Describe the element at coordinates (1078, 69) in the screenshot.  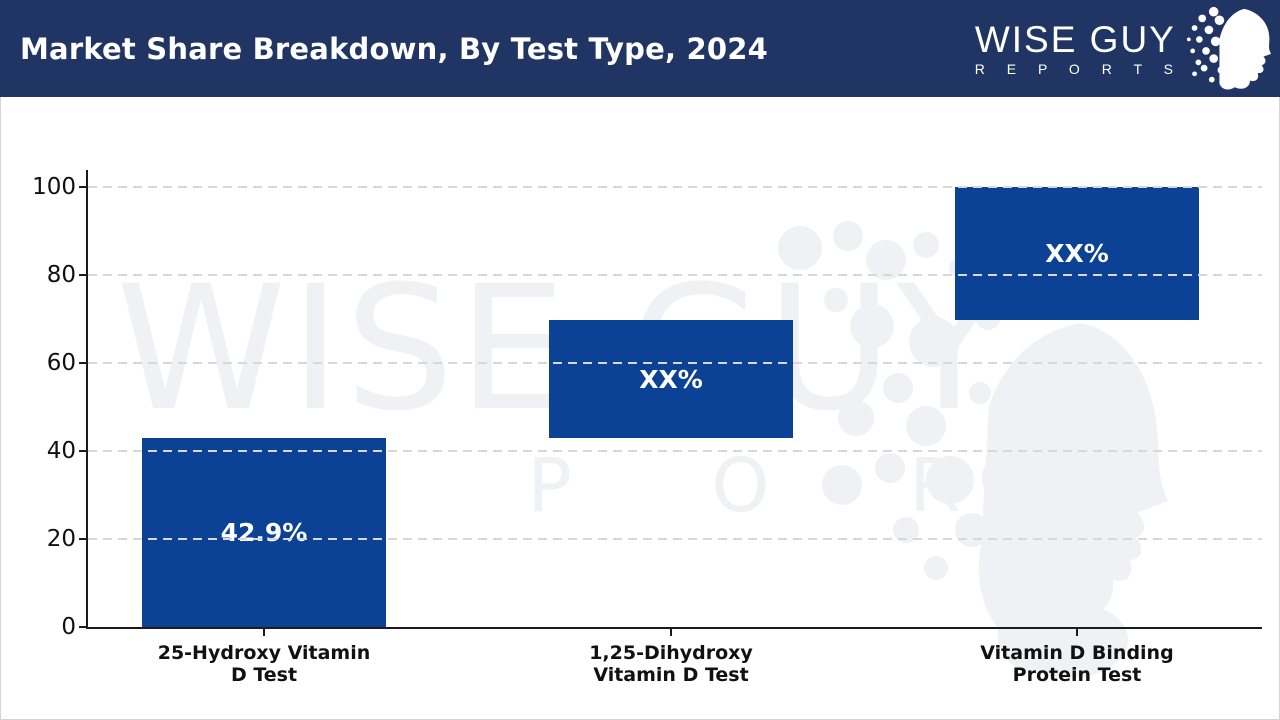
I see `logo-subtitle: R E P O R T S` at that location.